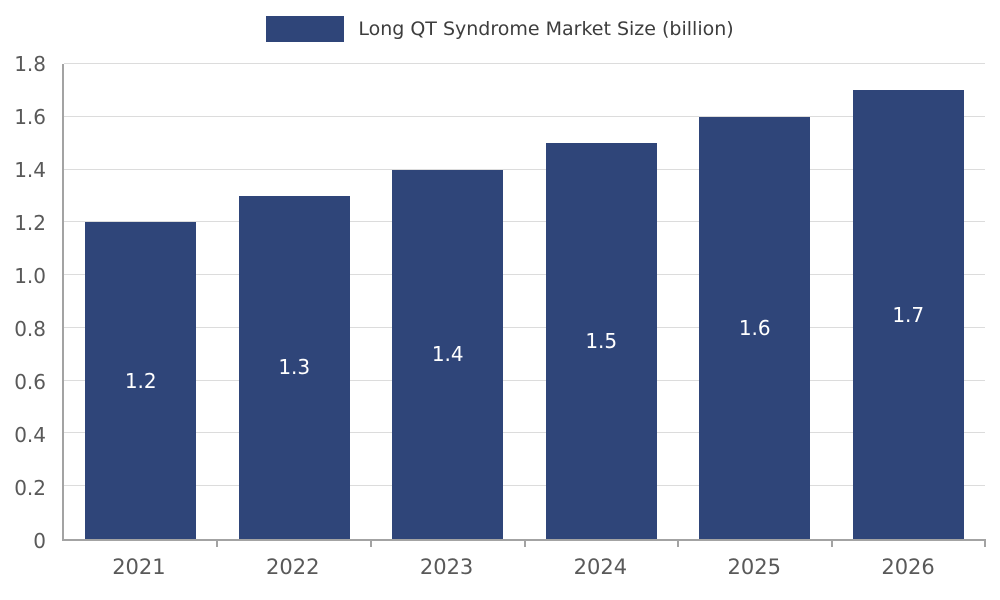  Describe the element at coordinates (523, 567) in the screenshot. I see `x-axis: 2021 2022 2023 2024 2025 2026` at that location.